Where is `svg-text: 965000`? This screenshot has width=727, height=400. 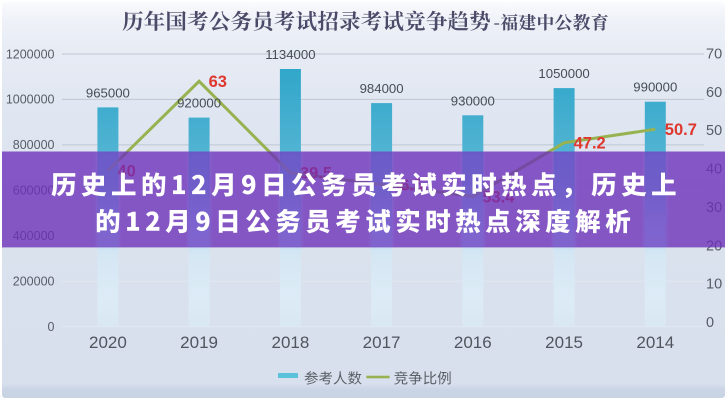
svg-text: 965000 is located at coordinates (108, 92).